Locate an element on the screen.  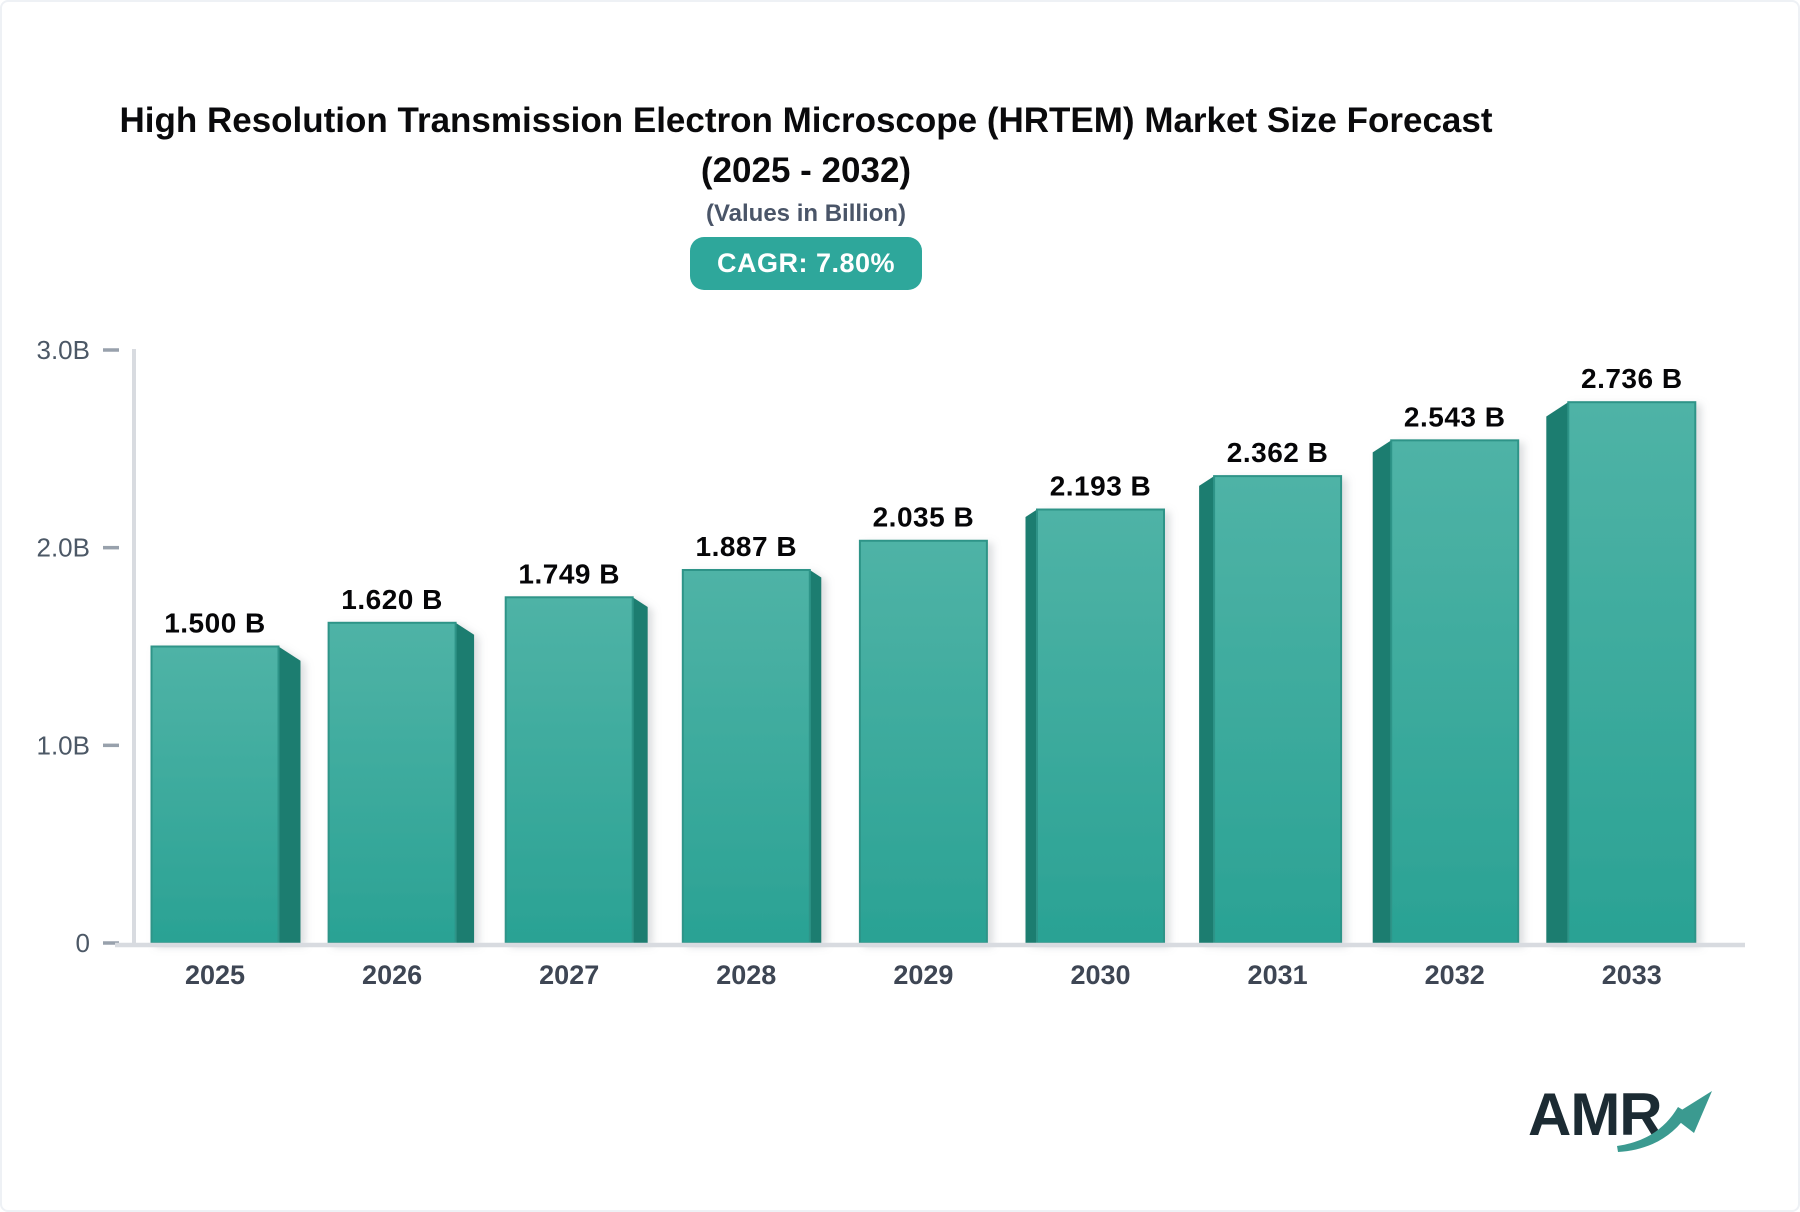
amr-logo: AMR is located at coordinates (1628, 1125).